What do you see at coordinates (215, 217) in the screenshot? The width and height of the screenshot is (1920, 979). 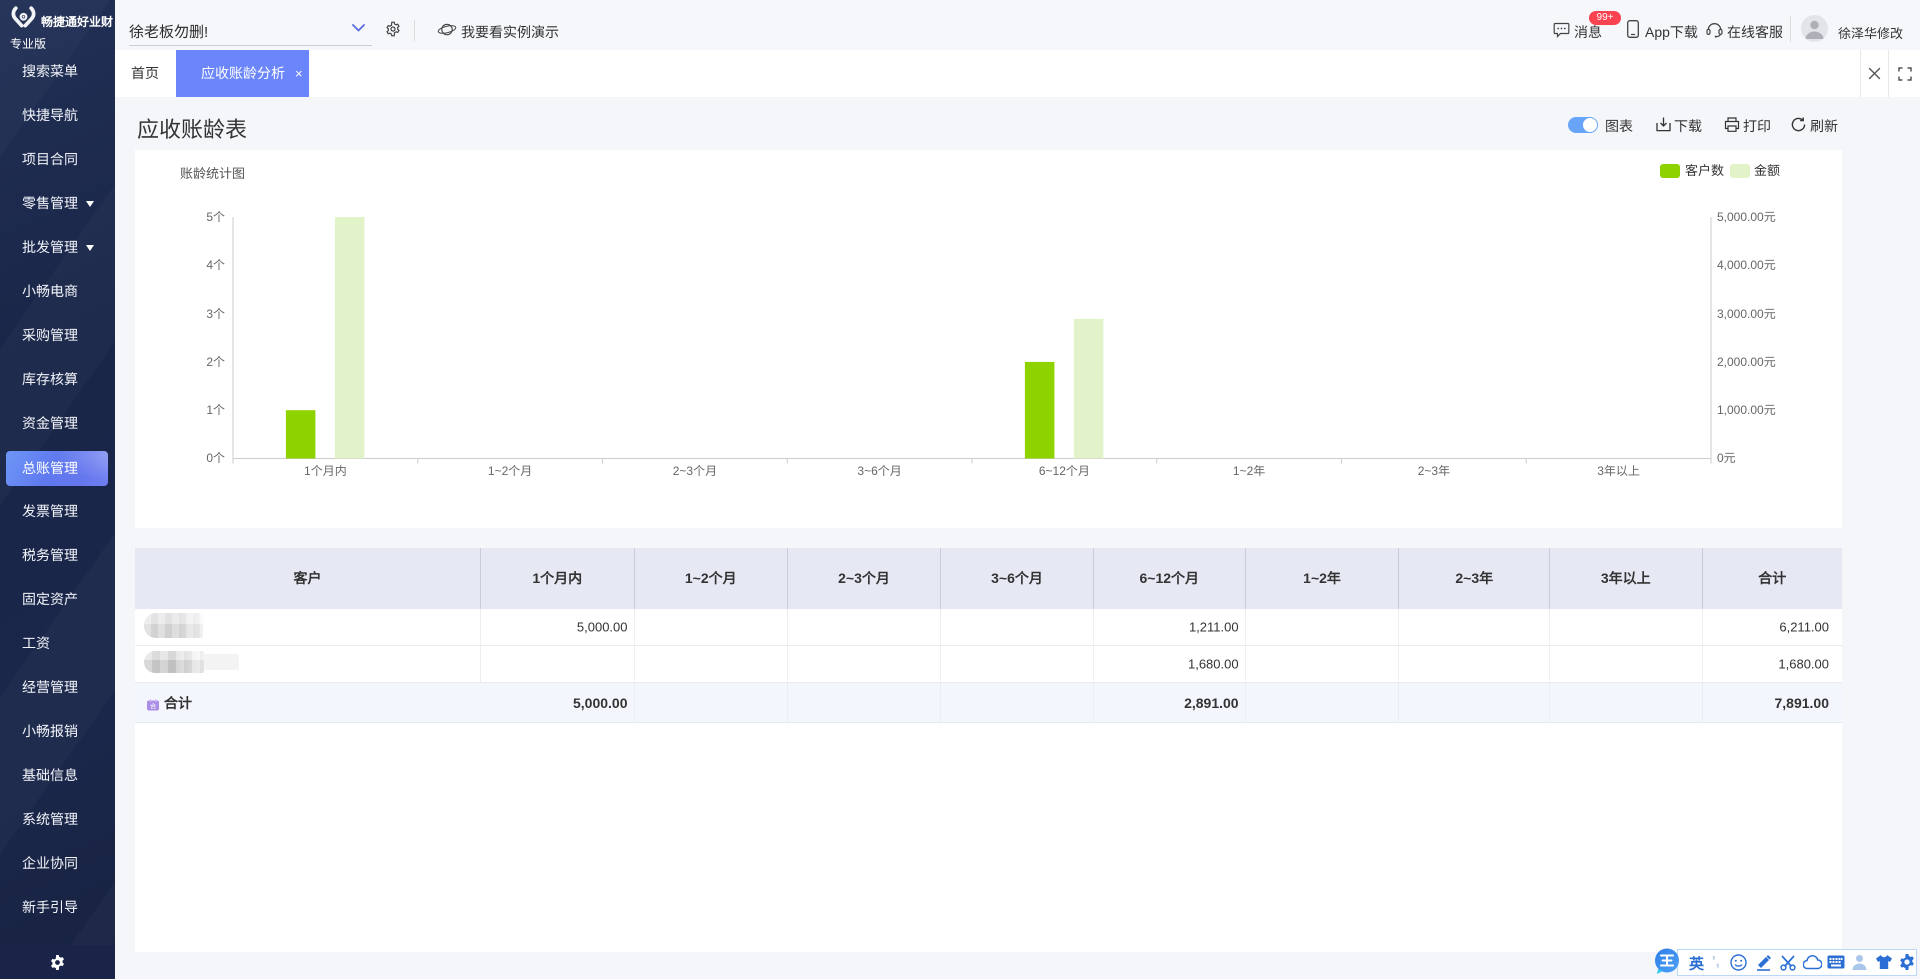 I see `svg-text: 5个` at bounding box center [215, 217].